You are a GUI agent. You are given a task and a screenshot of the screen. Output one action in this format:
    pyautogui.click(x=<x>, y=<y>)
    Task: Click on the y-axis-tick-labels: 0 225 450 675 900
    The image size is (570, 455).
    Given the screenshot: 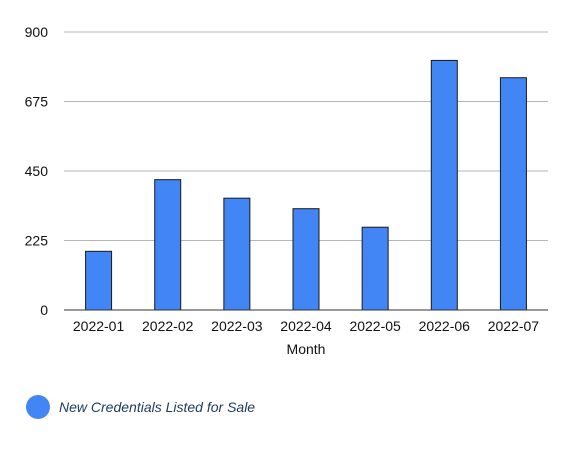 What is the action you would take?
    pyautogui.click(x=37, y=171)
    